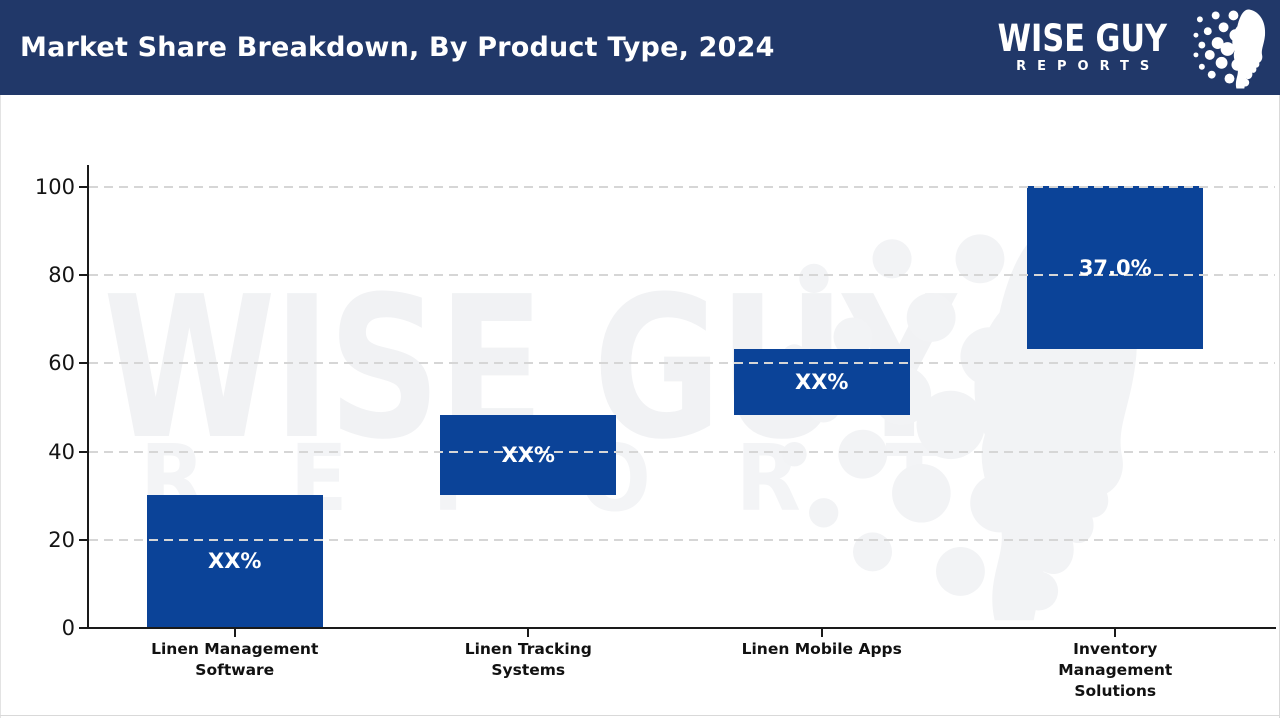 The height and width of the screenshot is (720, 1280). I want to click on category-label: Linen Mobile Apps, so click(822, 649).